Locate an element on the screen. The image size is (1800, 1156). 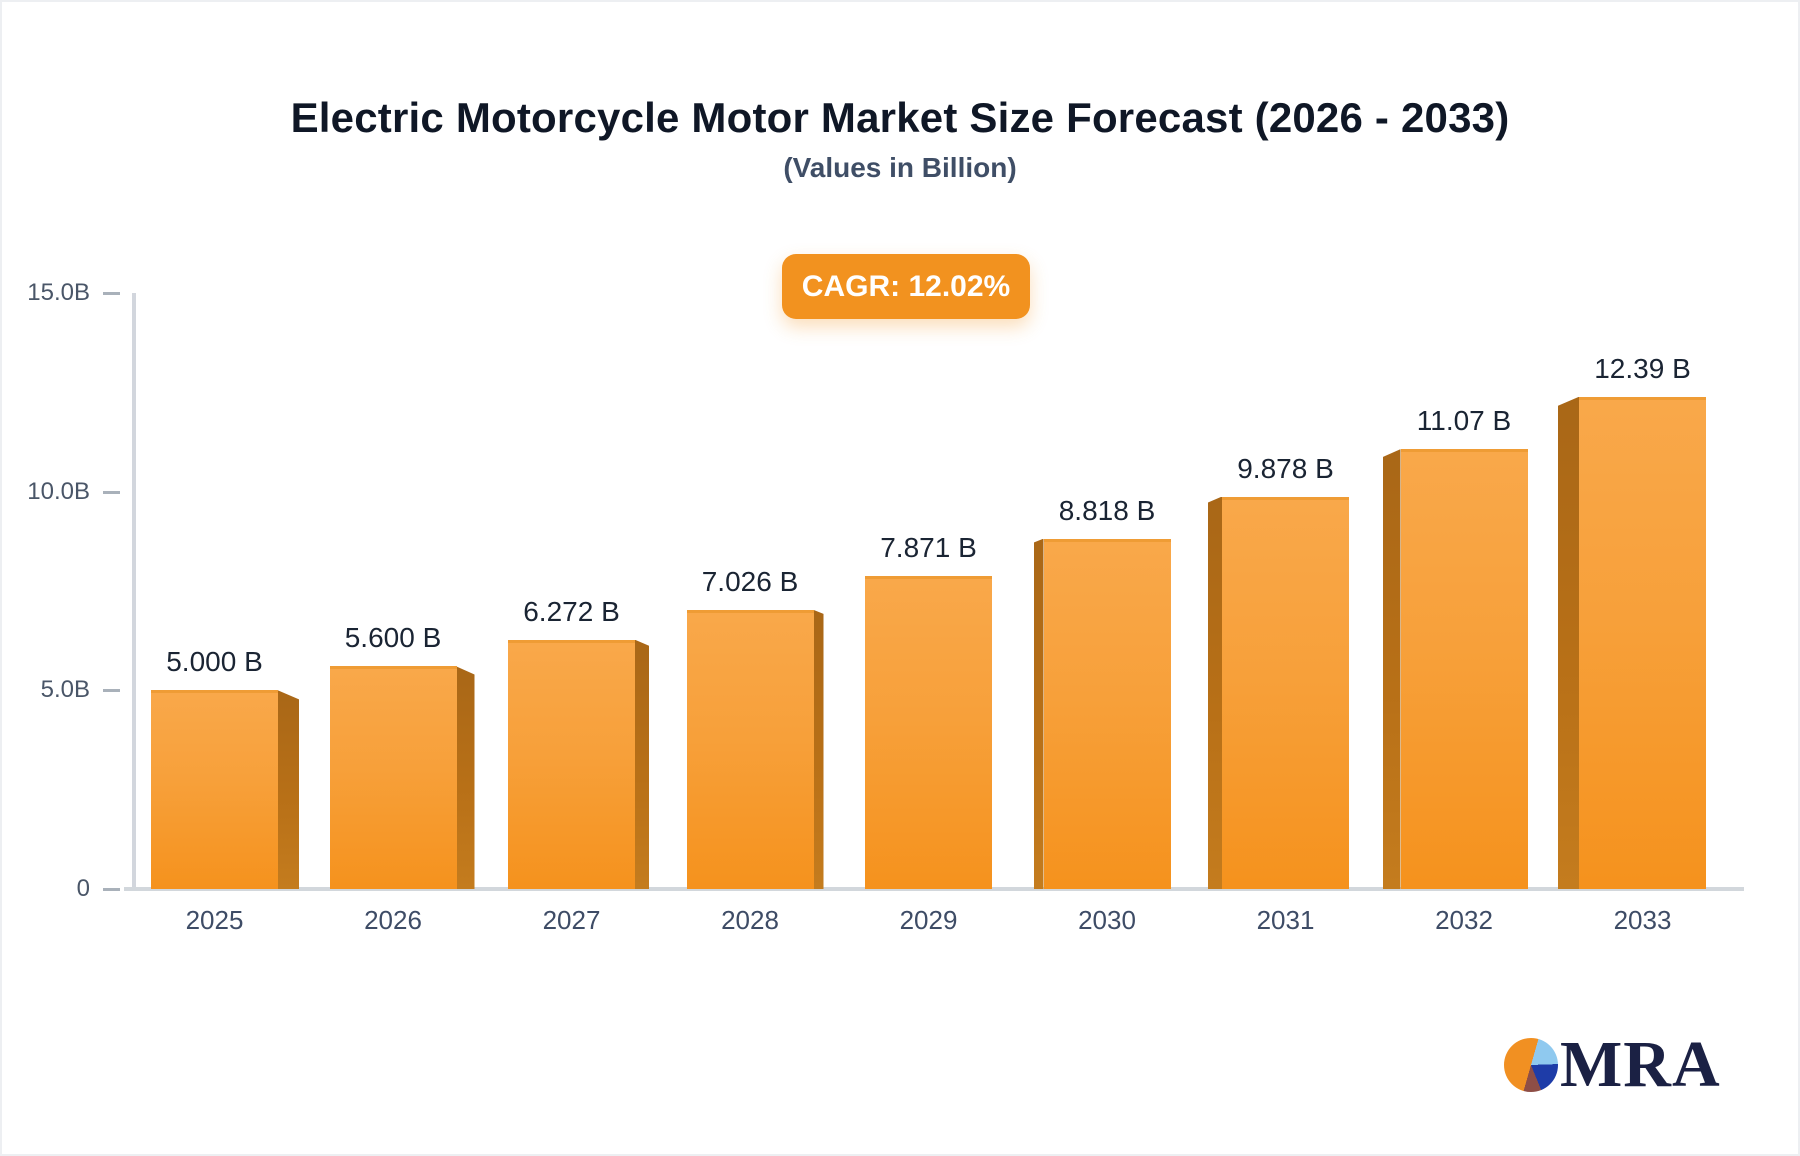
x-axis-label-2030: 2030 is located at coordinates (1107, 920).